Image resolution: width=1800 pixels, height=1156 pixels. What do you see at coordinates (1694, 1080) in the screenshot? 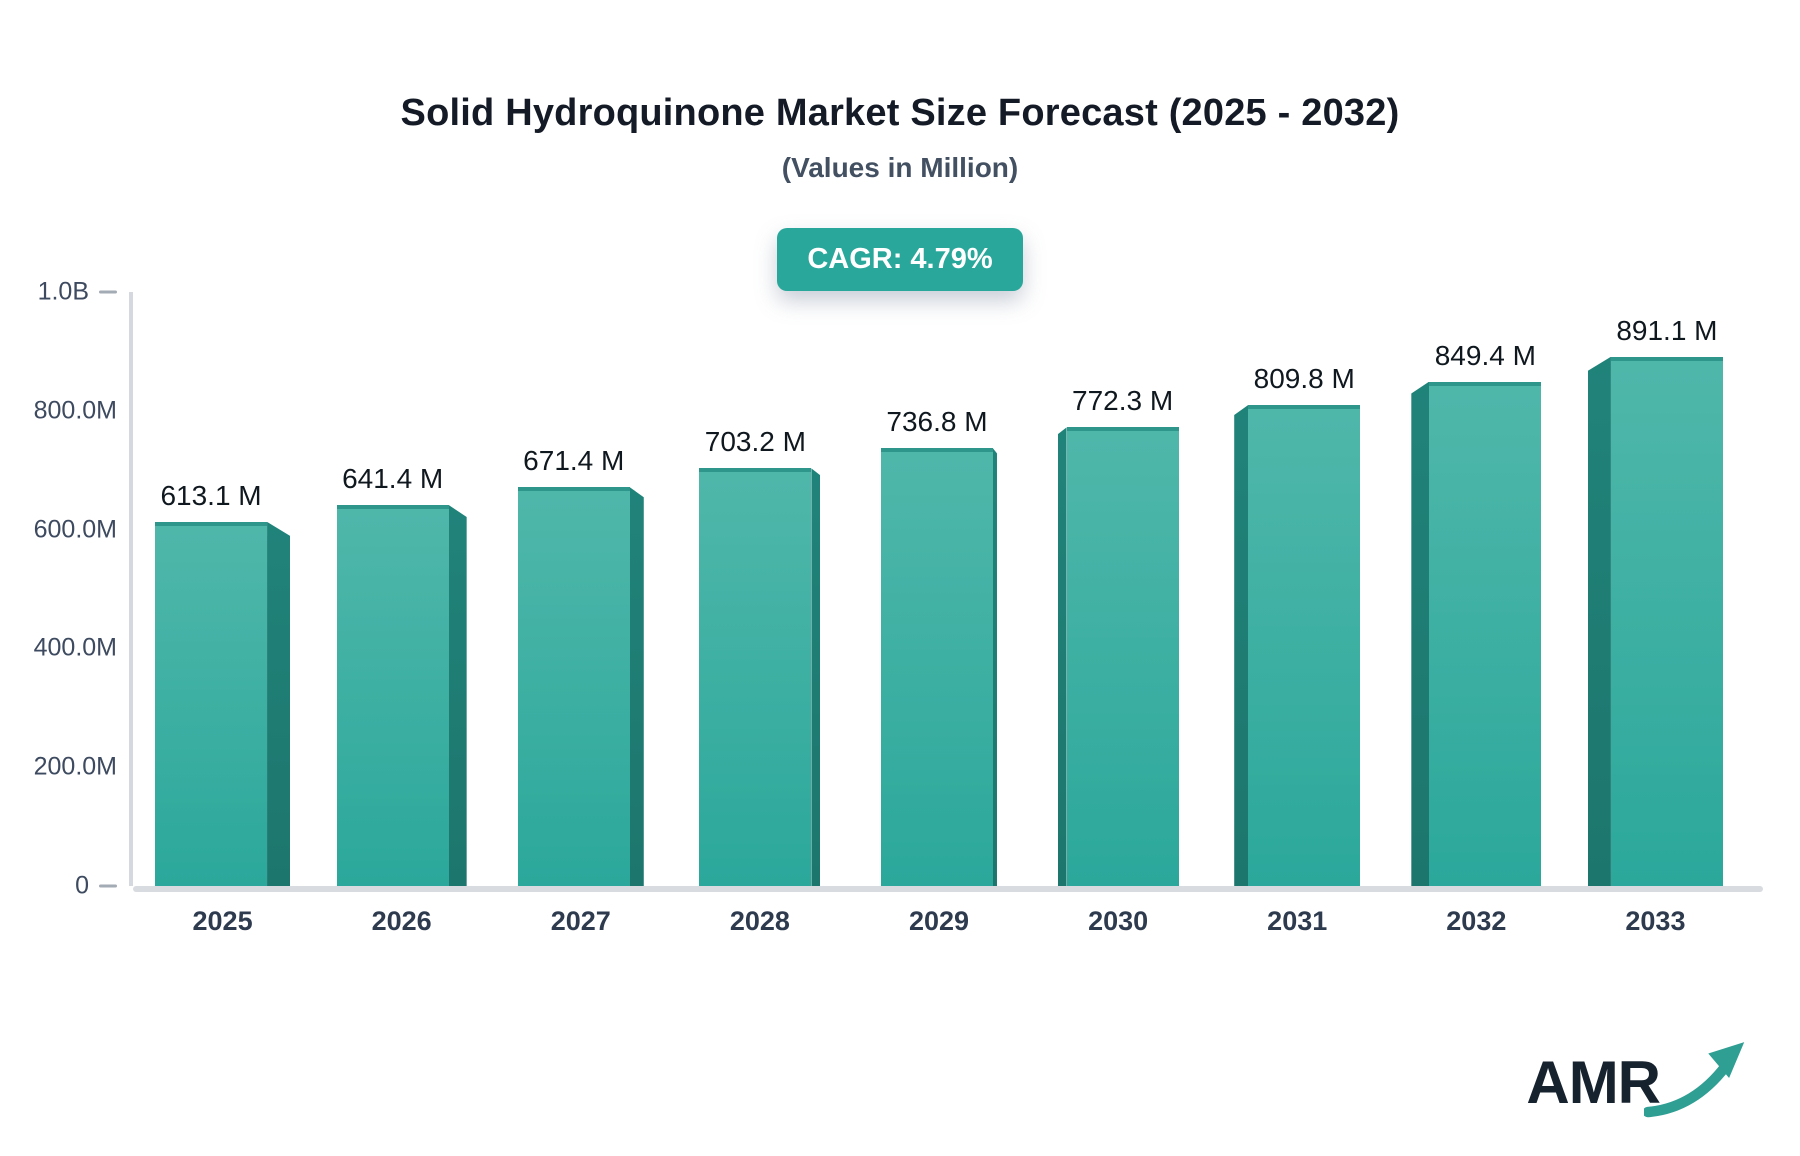
I see `trend-up-arrow-icon` at bounding box center [1694, 1080].